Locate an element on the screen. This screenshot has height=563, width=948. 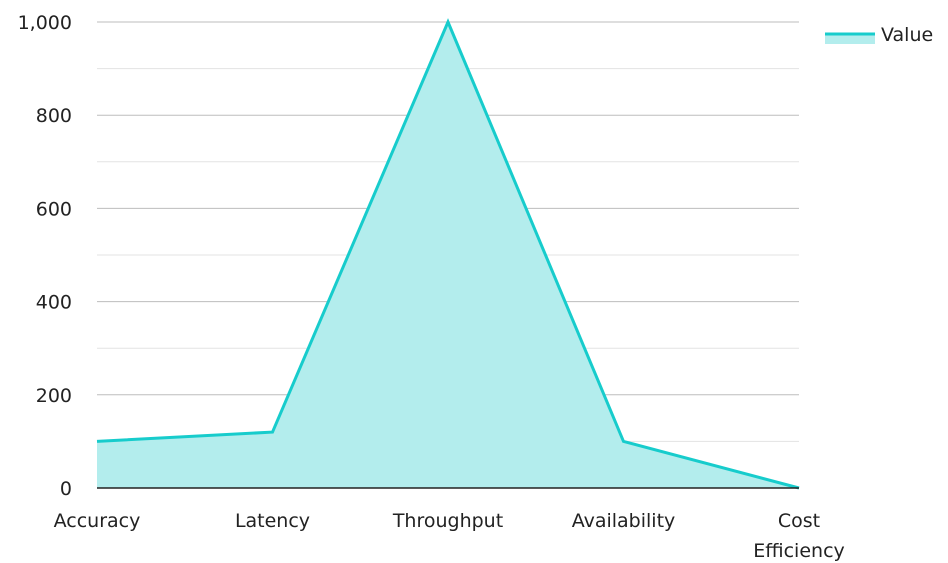
y-tick-label: 1,000 is located at coordinates (45, 23).